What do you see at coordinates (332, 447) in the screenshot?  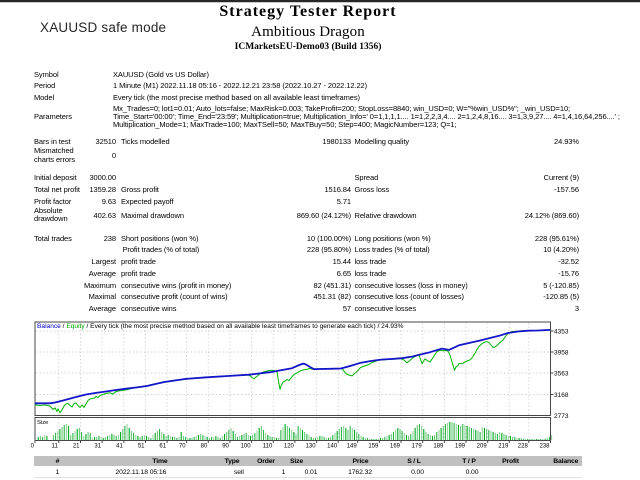 I see `svg-text: 140` at bounding box center [332, 447].